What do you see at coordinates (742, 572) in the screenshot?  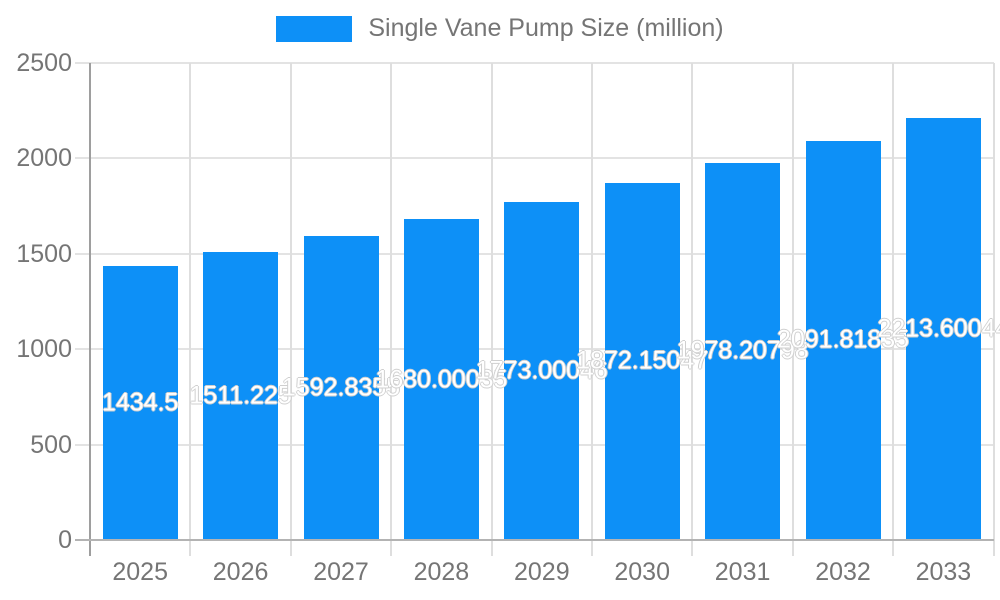 I see `x-axis-tick-label: 2031` at bounding box center [742, 572].